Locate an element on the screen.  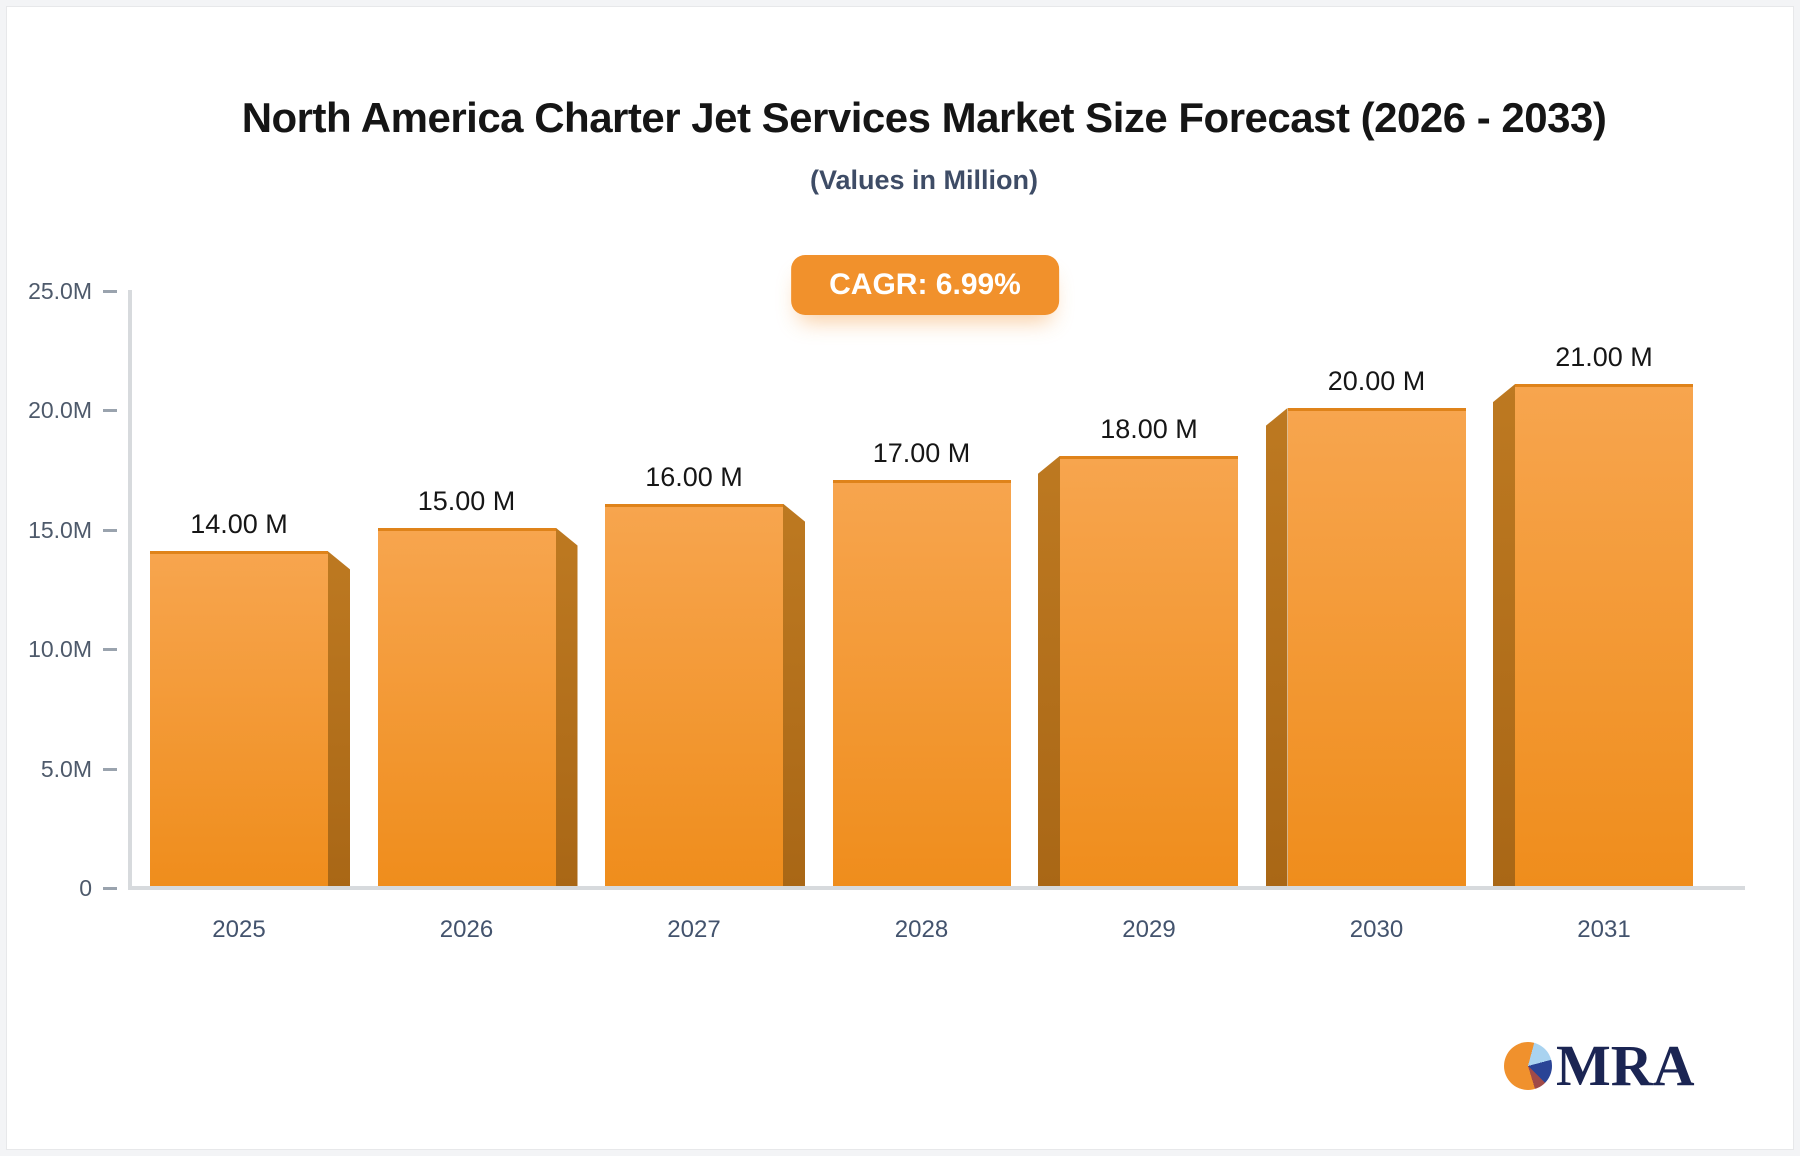
x-axis-year-label: 2029 is located at coordinates (1149, 929).